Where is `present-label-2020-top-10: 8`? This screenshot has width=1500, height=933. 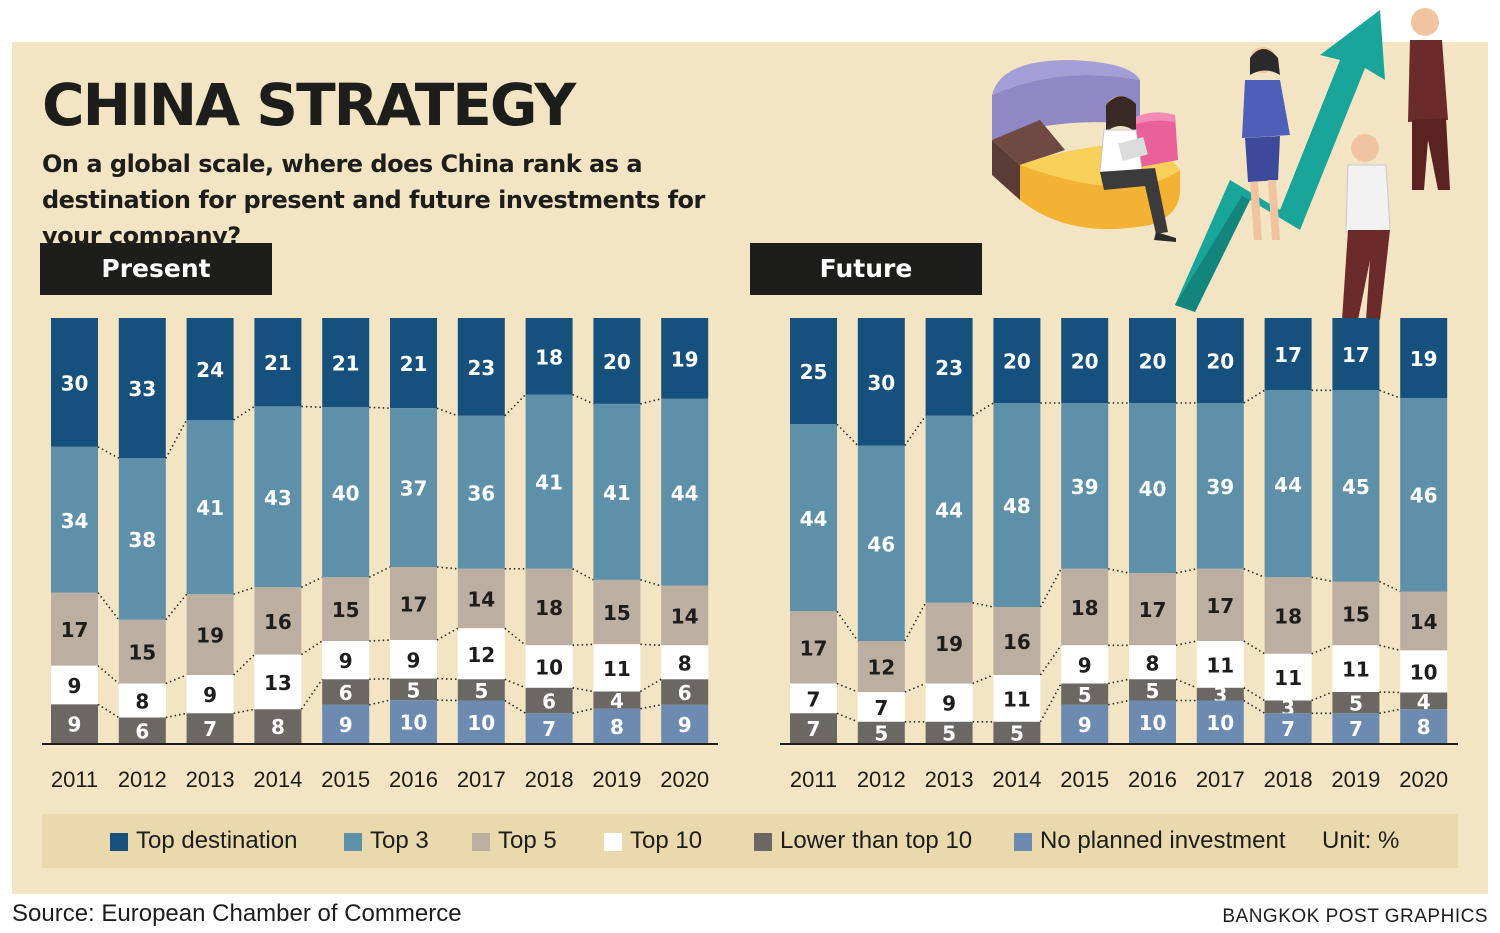
present-label-2020-top-10: 8 is located at coordinates (685, 663).